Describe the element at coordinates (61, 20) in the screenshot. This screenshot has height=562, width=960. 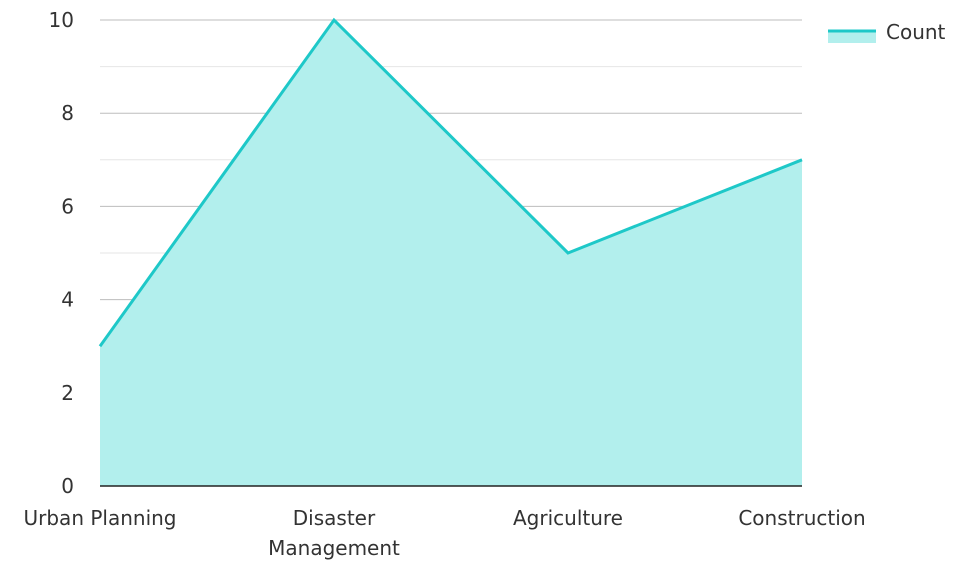
I see `y-tick-label: 10` at that location.